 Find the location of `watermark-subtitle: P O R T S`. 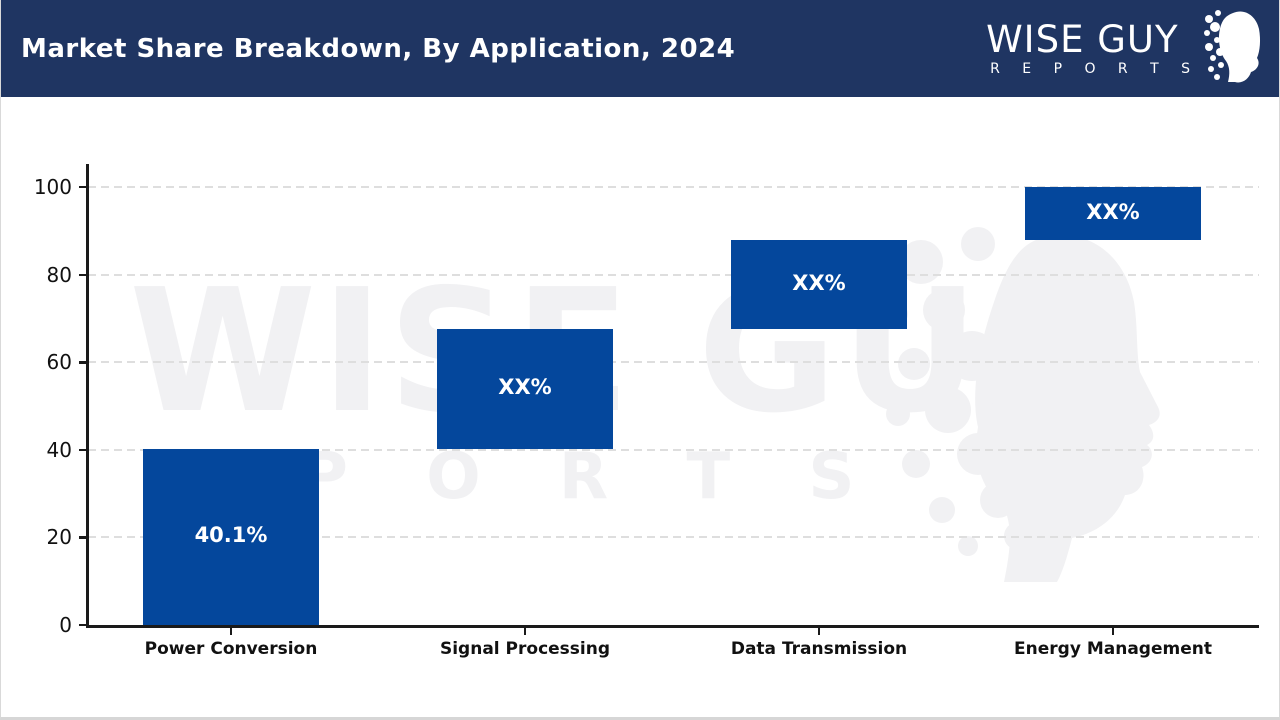

watermark-subtitle: P O R T S is located at coordinates (592, 477).